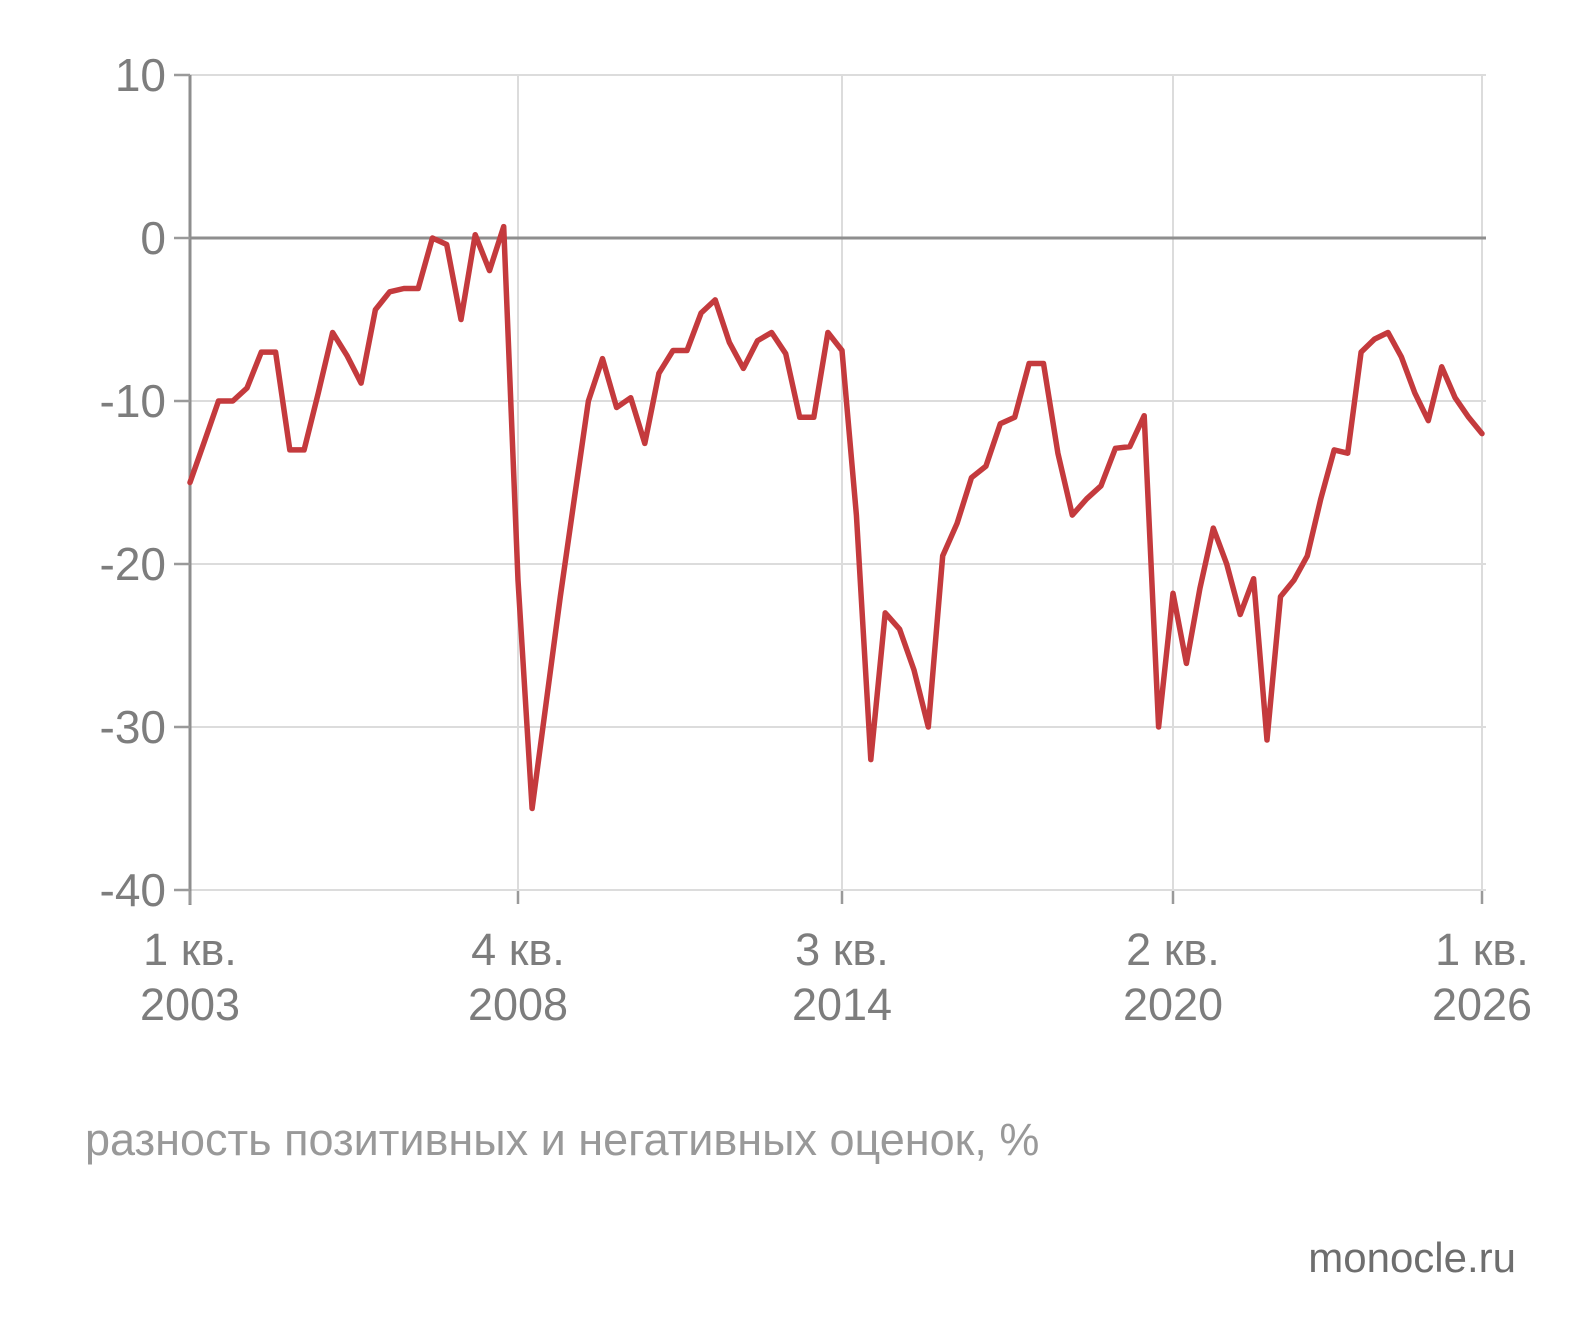 Image resolution: width=1590 pixels, height=1337 pixels. Describe the element at coordinates (190, 977) in the screenshot. I see `x-tick-label-group: 1 кв. 2003` at that location.